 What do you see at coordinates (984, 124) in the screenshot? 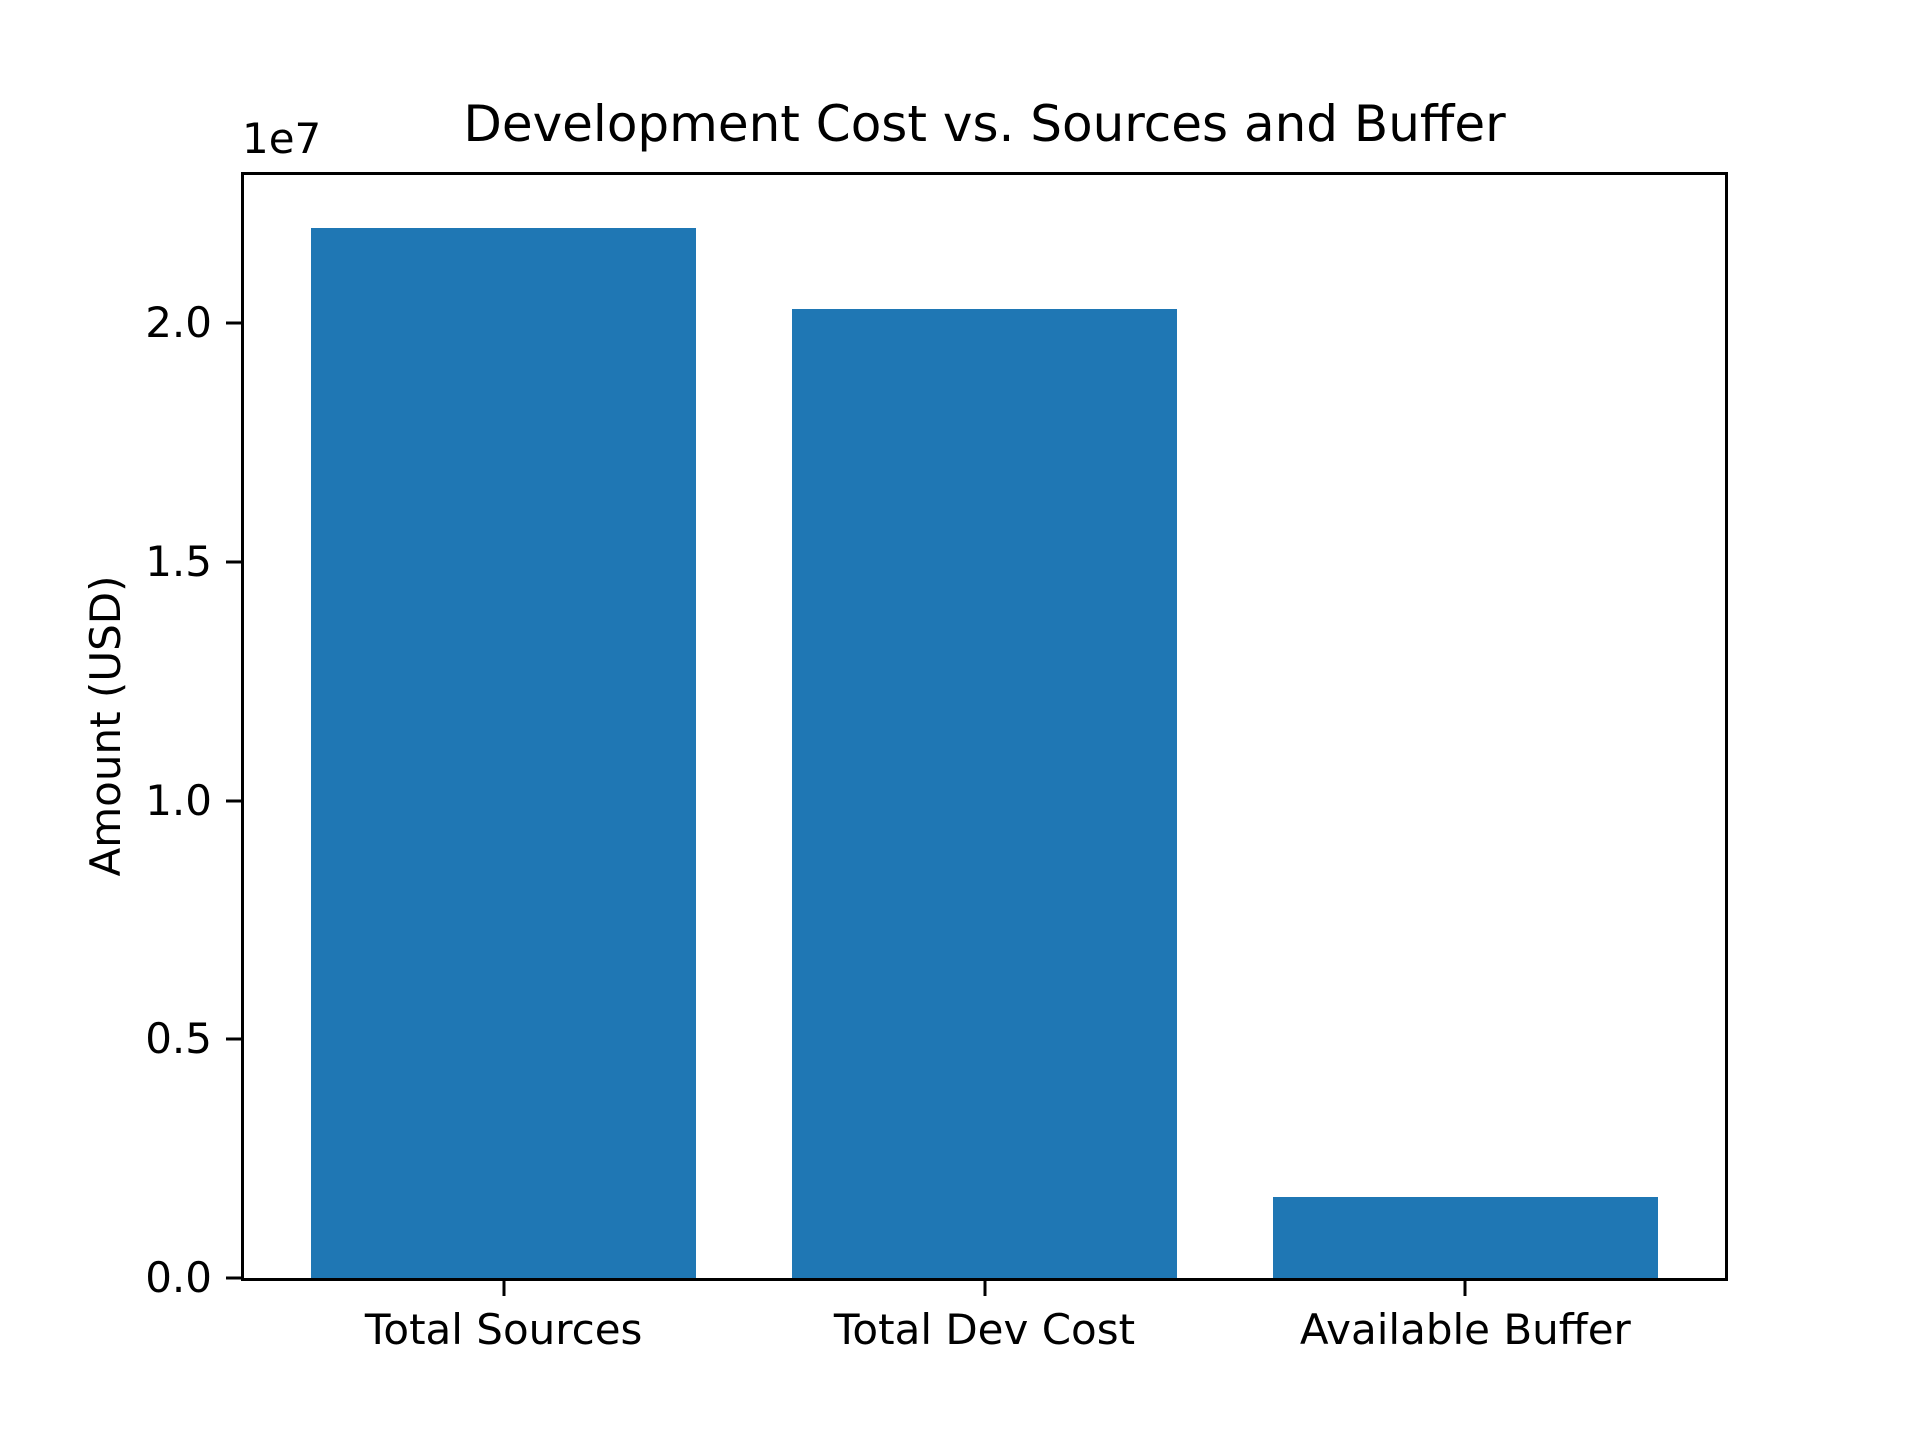
I see `chart-title: Development Cost vs. Sources and Buffer` at bounding box center [984, 124].